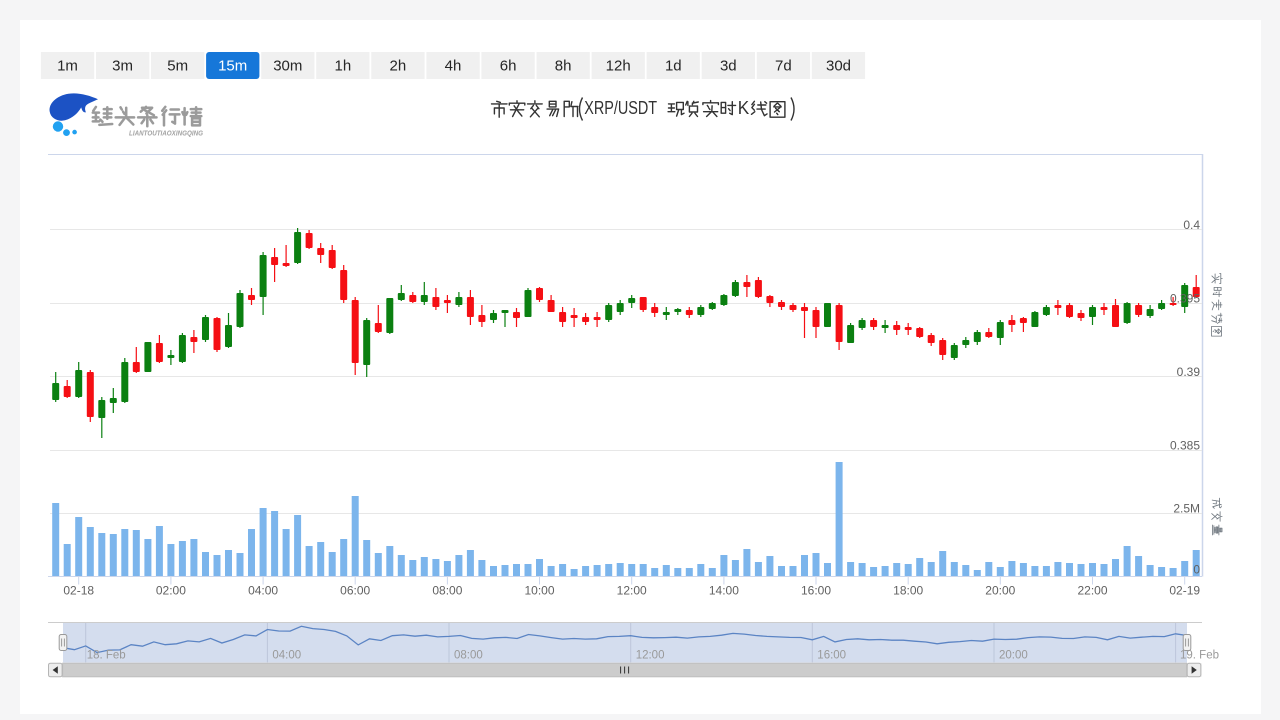 This screenshot has width=1280, height=720. What do you see at coordinates (539, 591) in the screenshot?
I see `svg-text: 10:00` at bounding box center [539, 591].